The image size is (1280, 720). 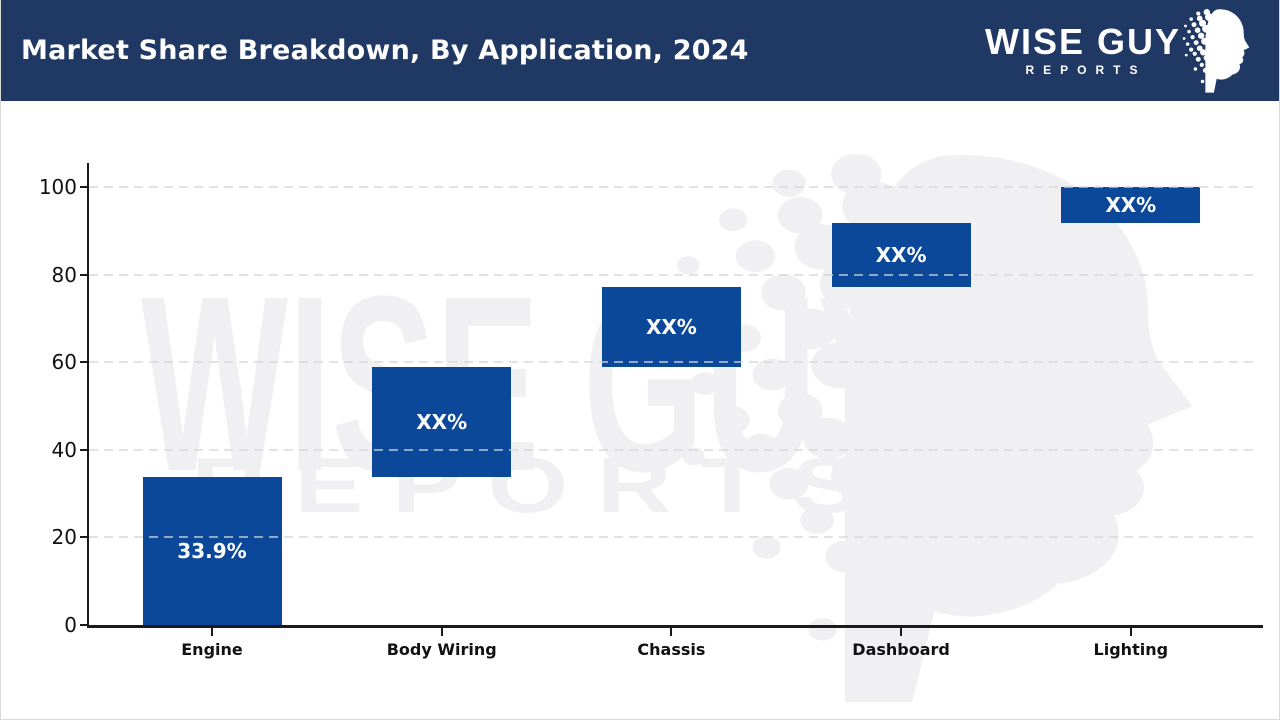 I want to click on y-tick-label: 60, so click(x=64, y=362).